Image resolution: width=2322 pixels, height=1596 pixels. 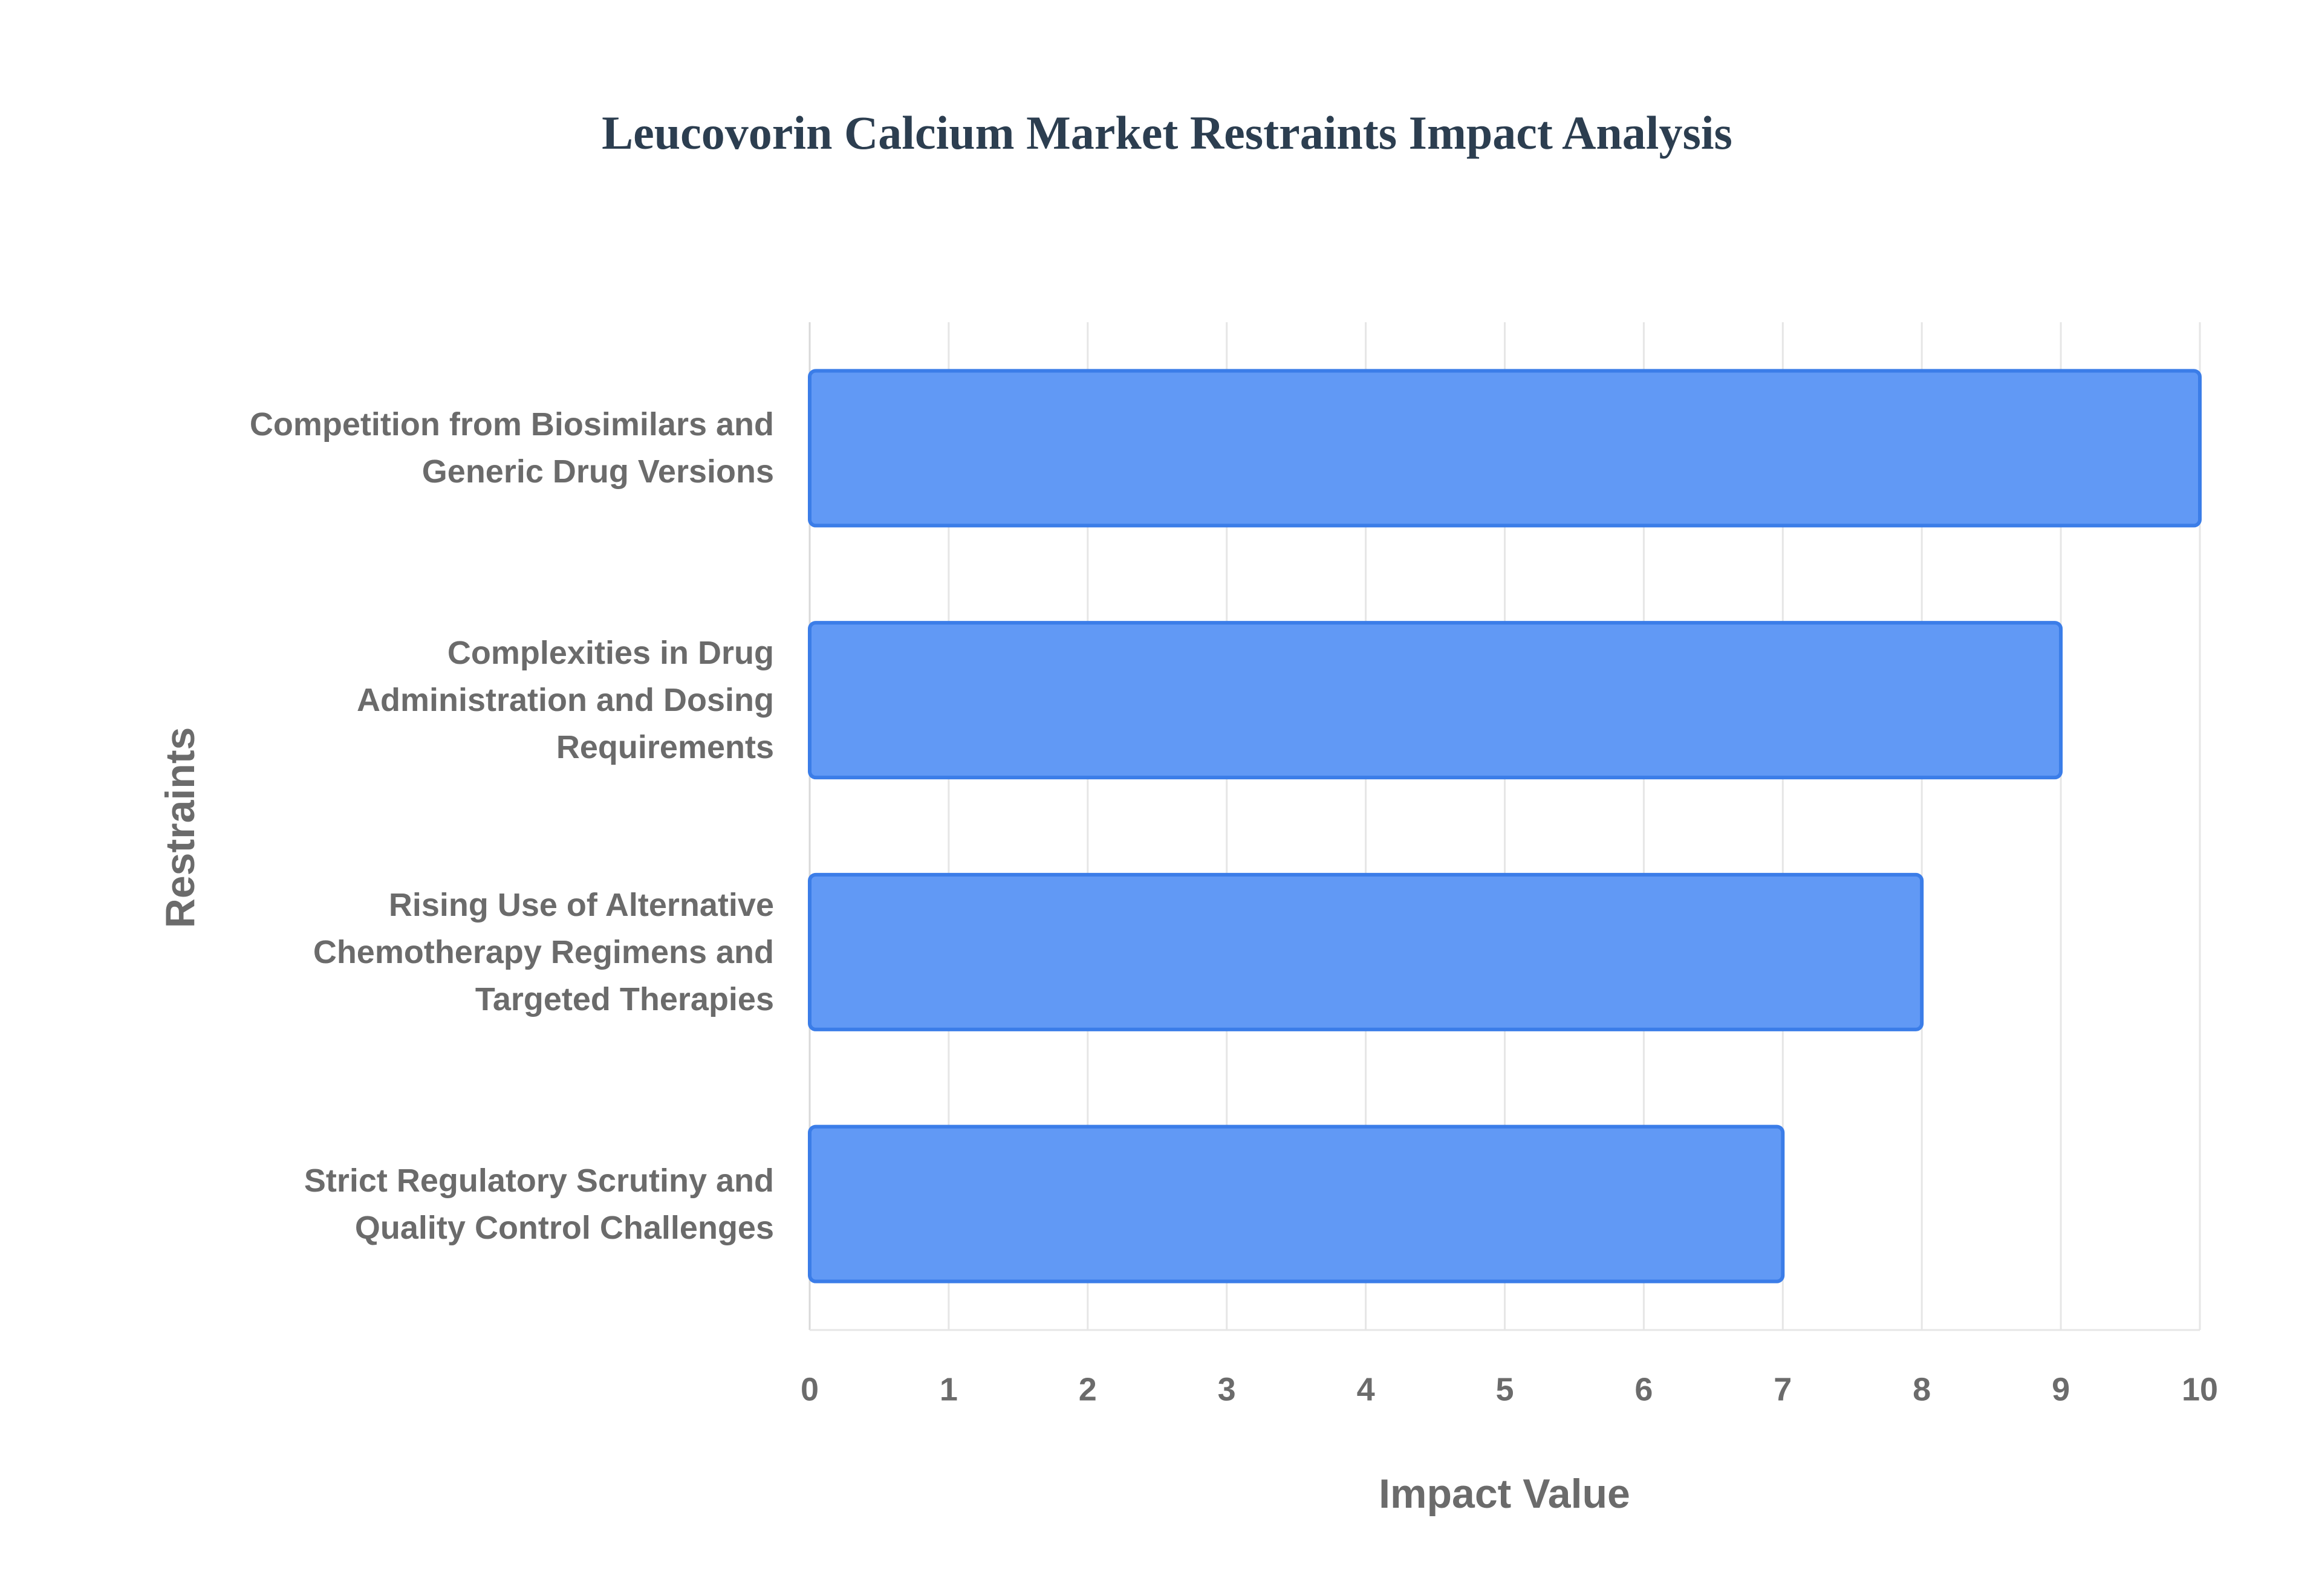 What do you see at coordinates (2200, 1389) in the screenshot?
I see `x-tick-label: 10` at bounding box center [2200, 1389].